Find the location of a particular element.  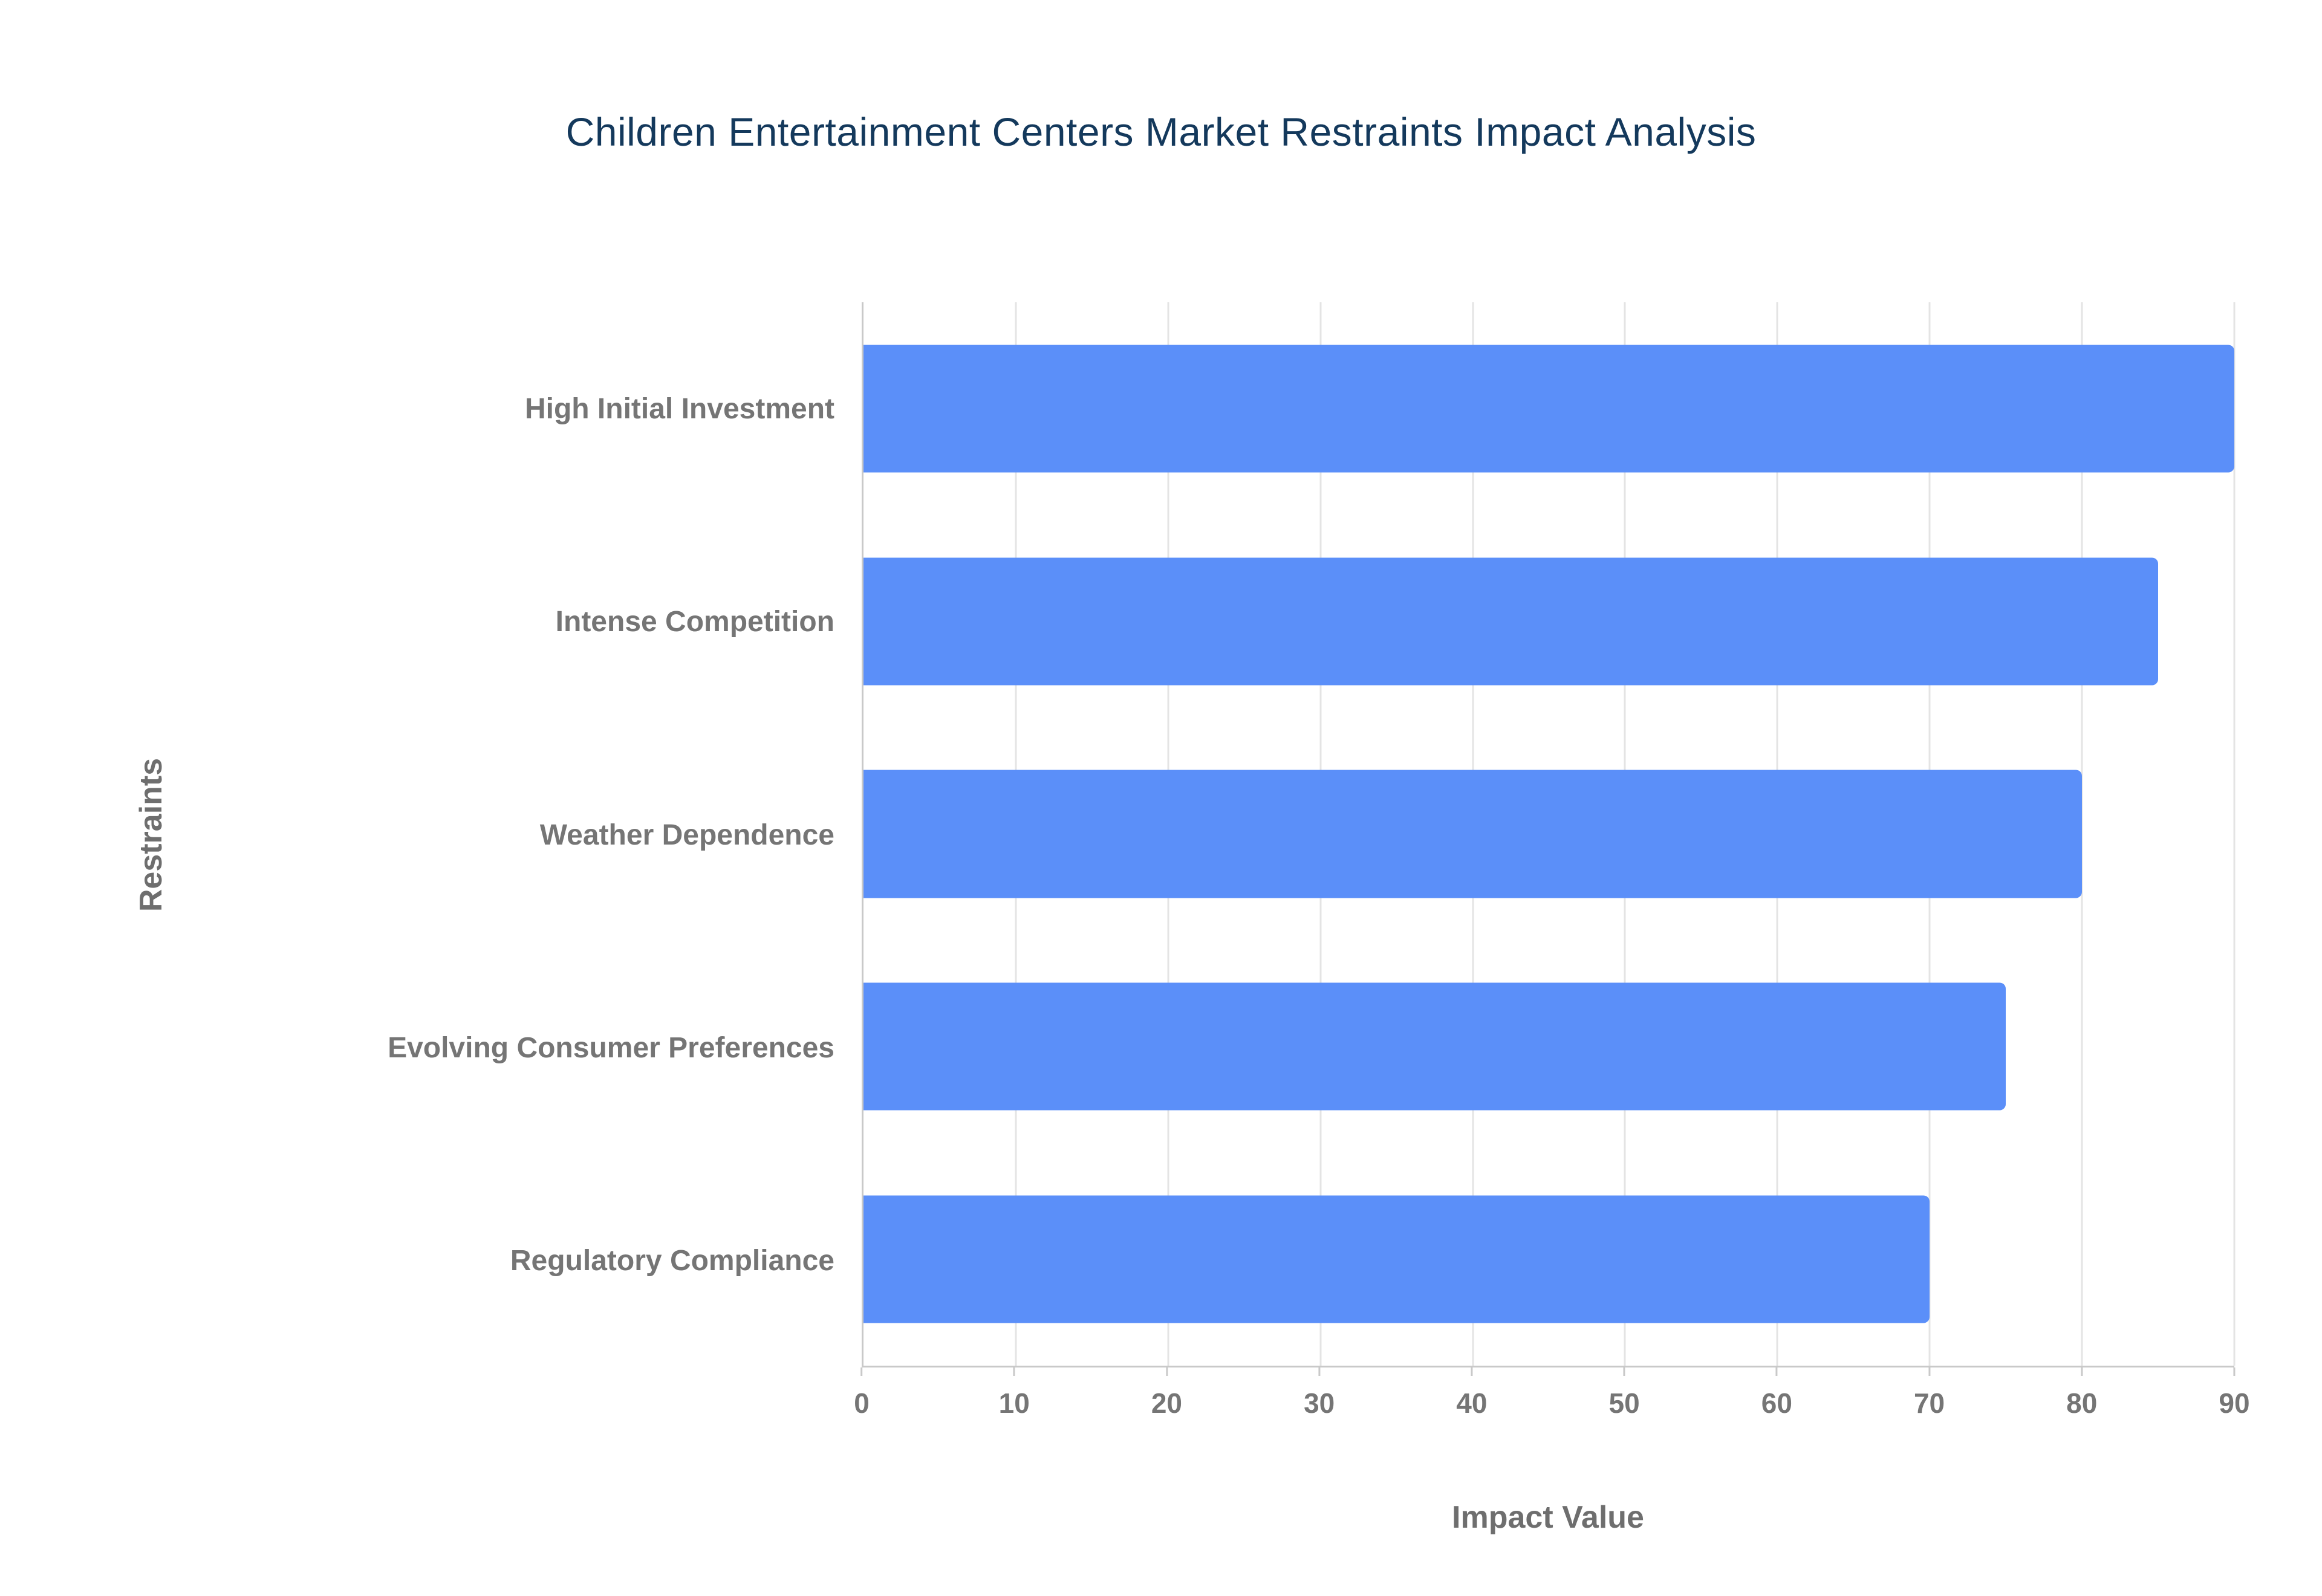

x-tick: 30 is located at coordinates (1319, 1393).